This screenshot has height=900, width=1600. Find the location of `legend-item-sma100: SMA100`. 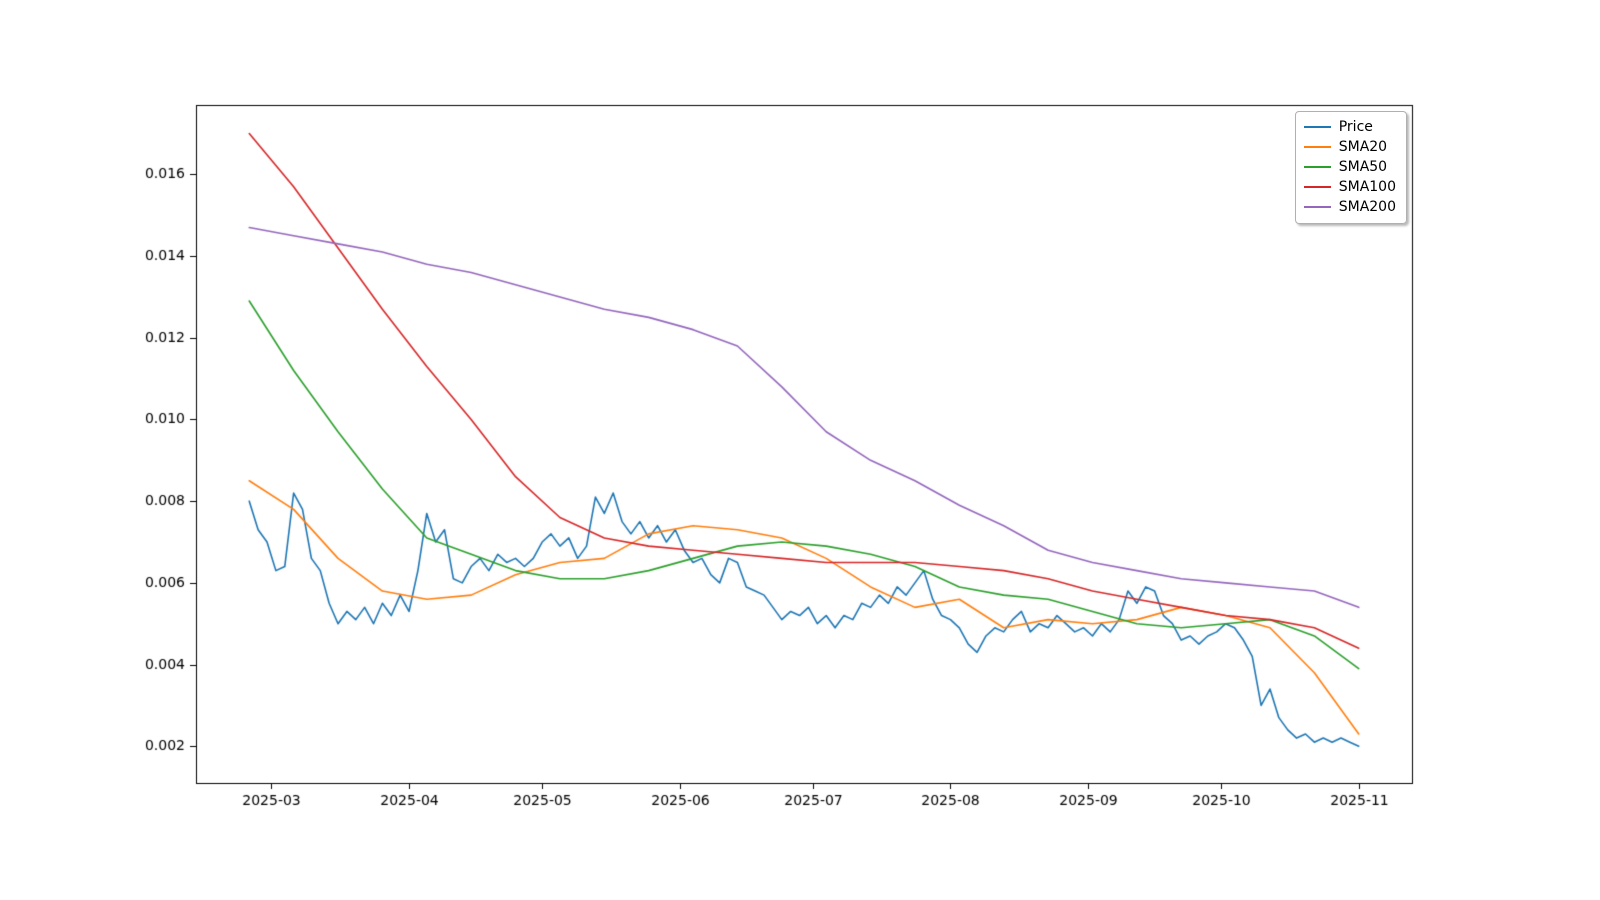

legend-item-sma100: SMA100 is located at coordinates (1349, 187).